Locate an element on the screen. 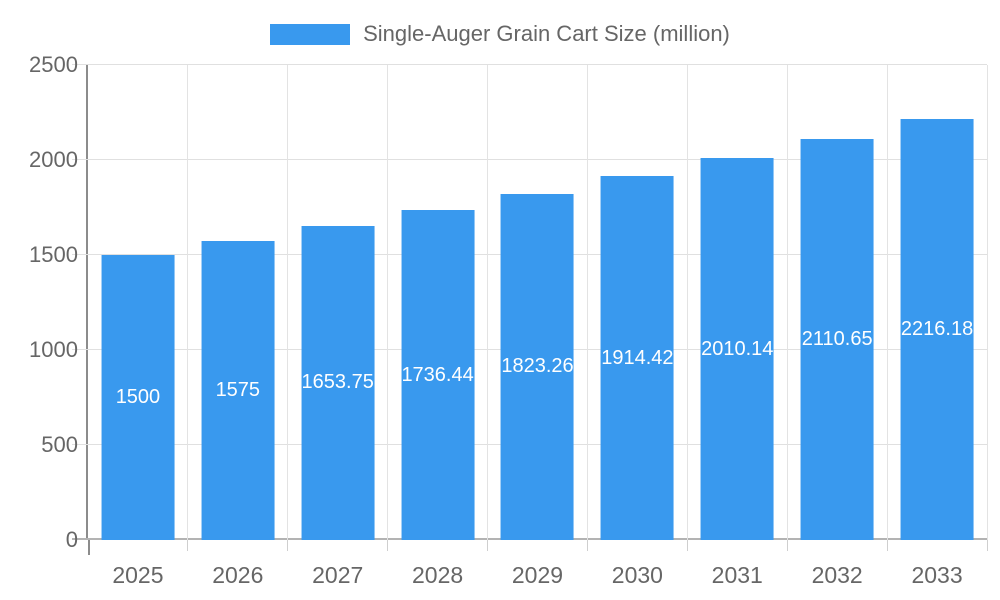 The height and width of the screenshot is (600, 1000). y-axis-tick-label: 0 is located at coordinates (71, 539).